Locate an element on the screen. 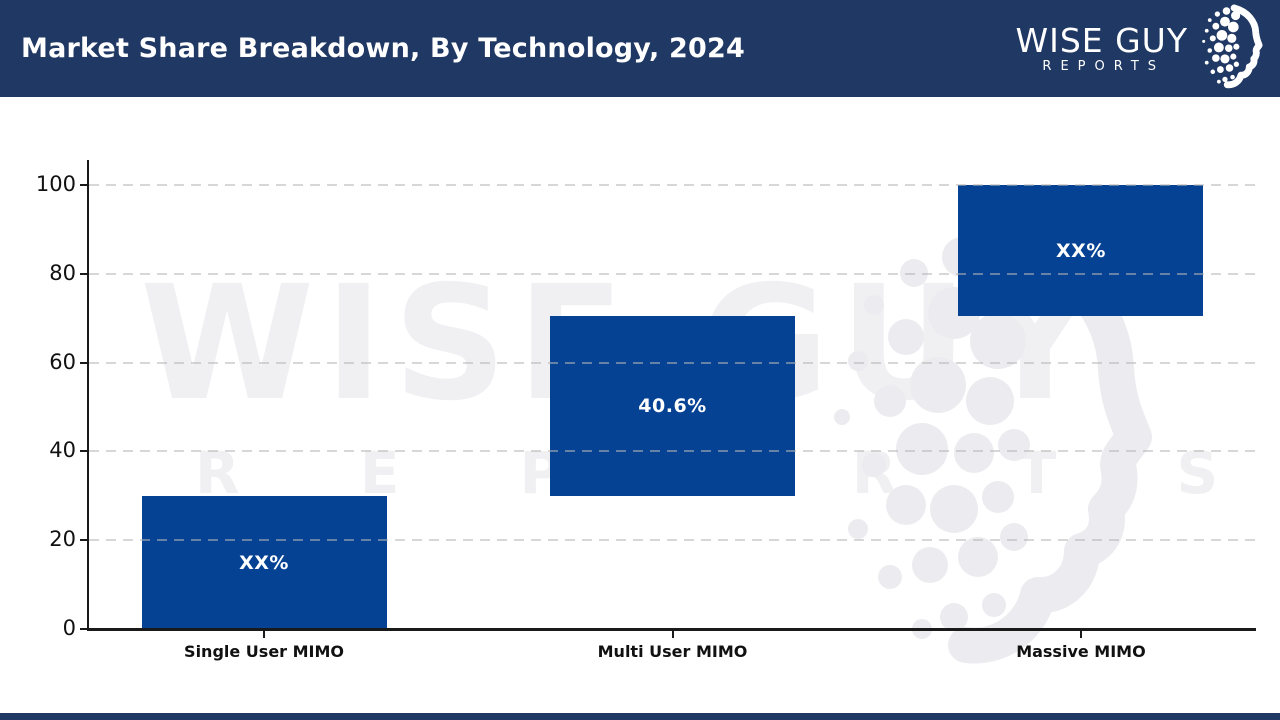 This screenshot has height=720, width=1280. y-tick-label: 100 is located at coordinates (55, 184).